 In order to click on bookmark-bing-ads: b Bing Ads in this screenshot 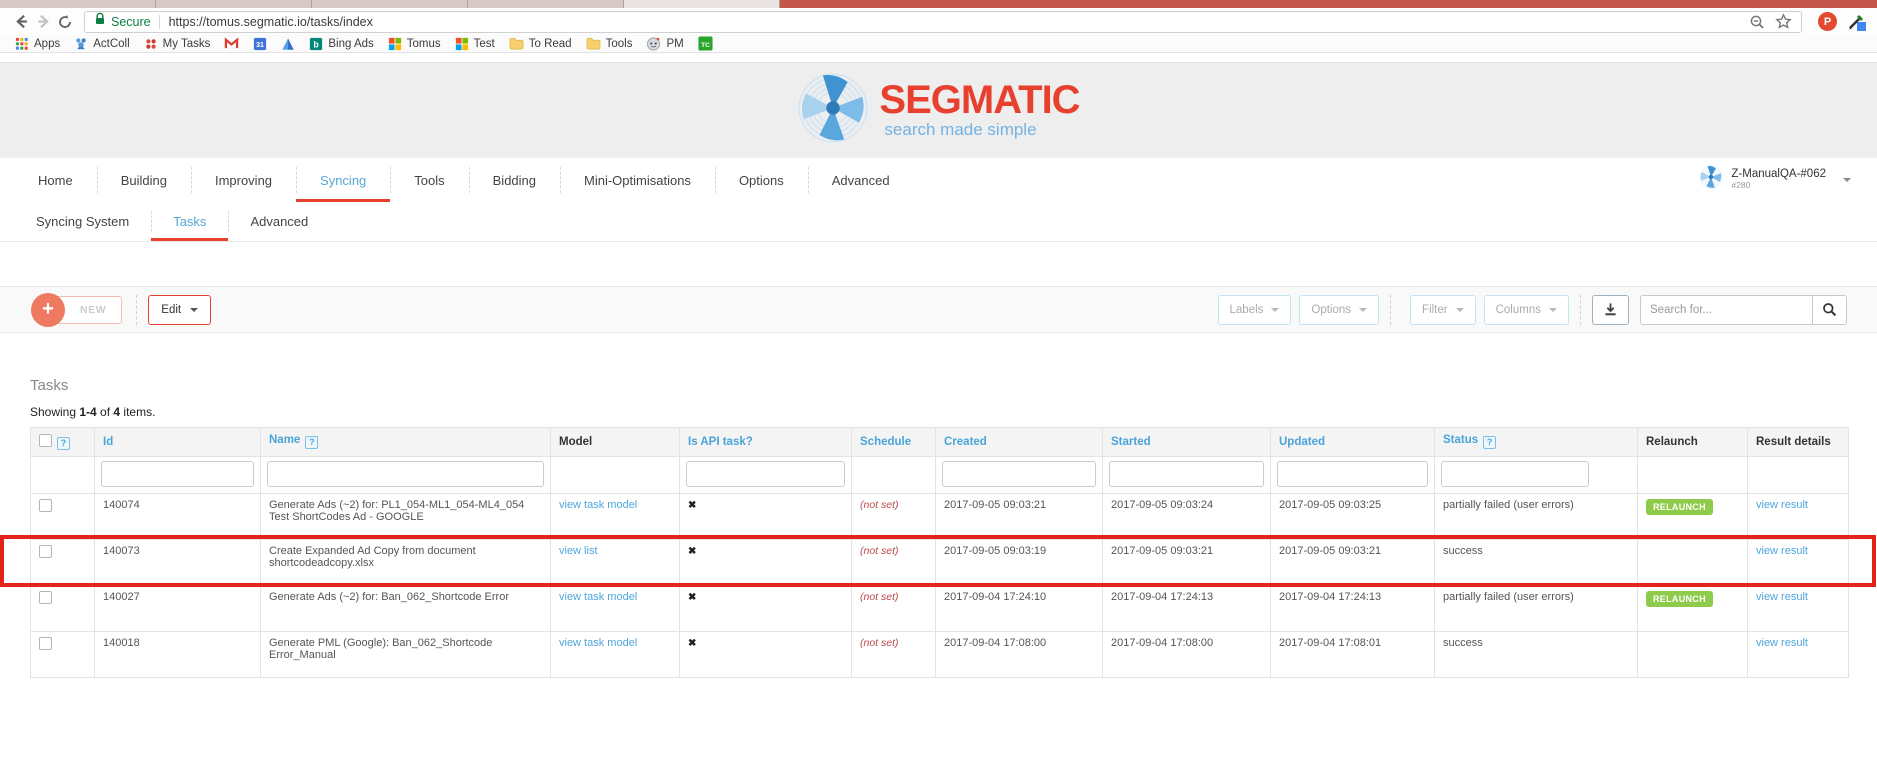, I will do `click(341, 44)`.